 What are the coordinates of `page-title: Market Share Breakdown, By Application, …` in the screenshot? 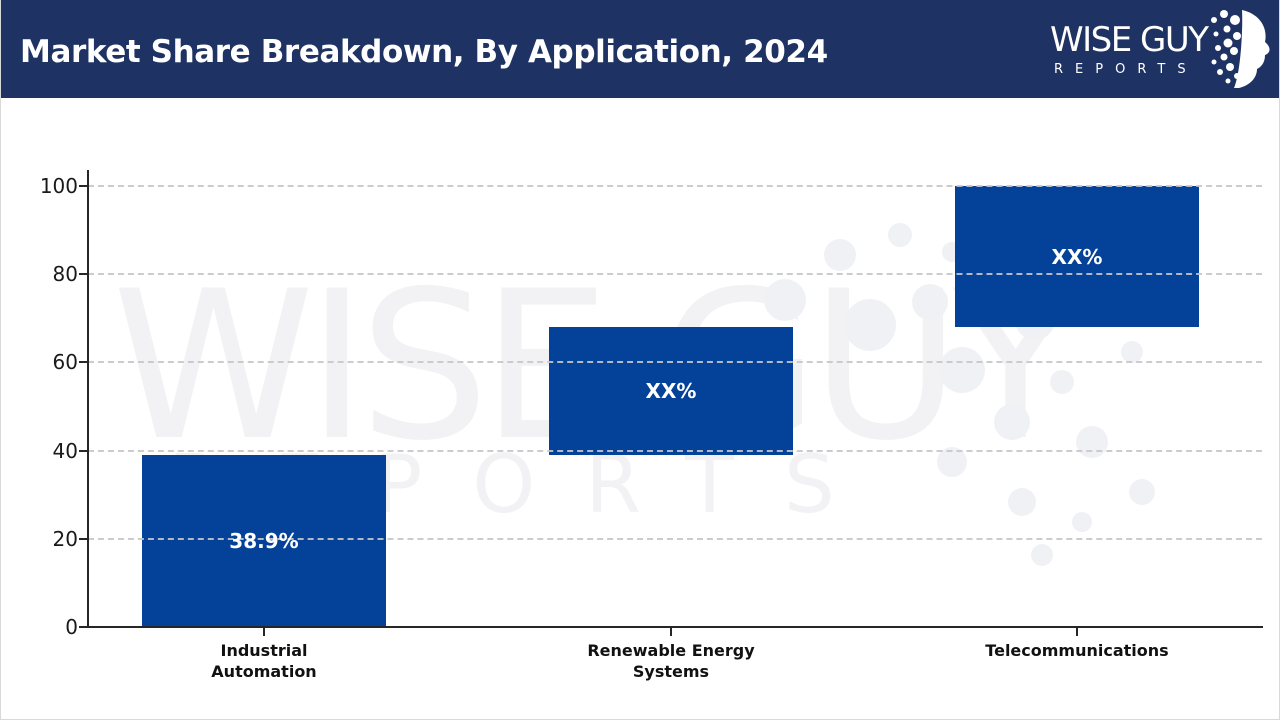 It's located at (424, 52).